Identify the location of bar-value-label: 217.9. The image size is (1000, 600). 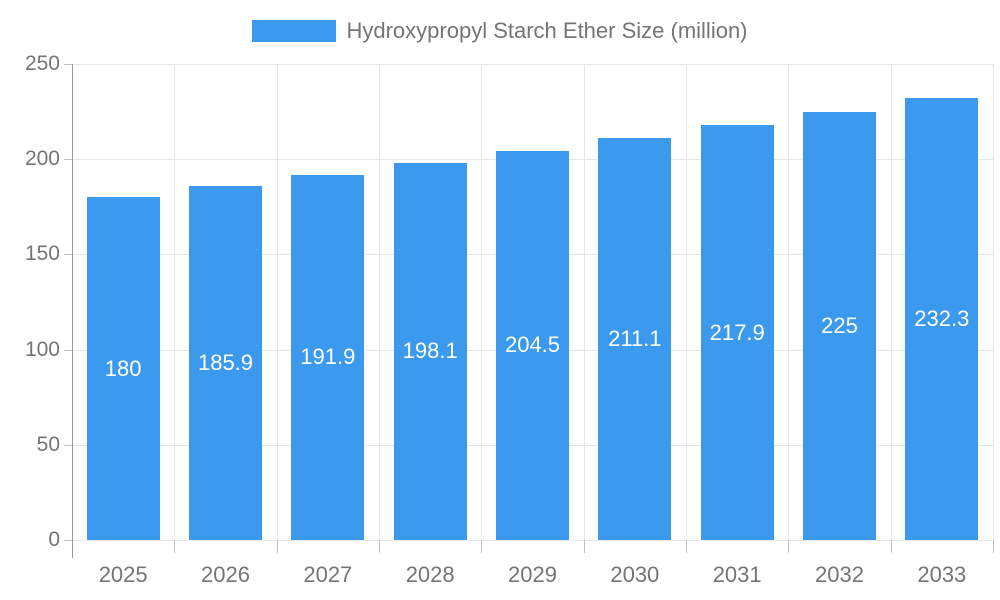
(737, 332).